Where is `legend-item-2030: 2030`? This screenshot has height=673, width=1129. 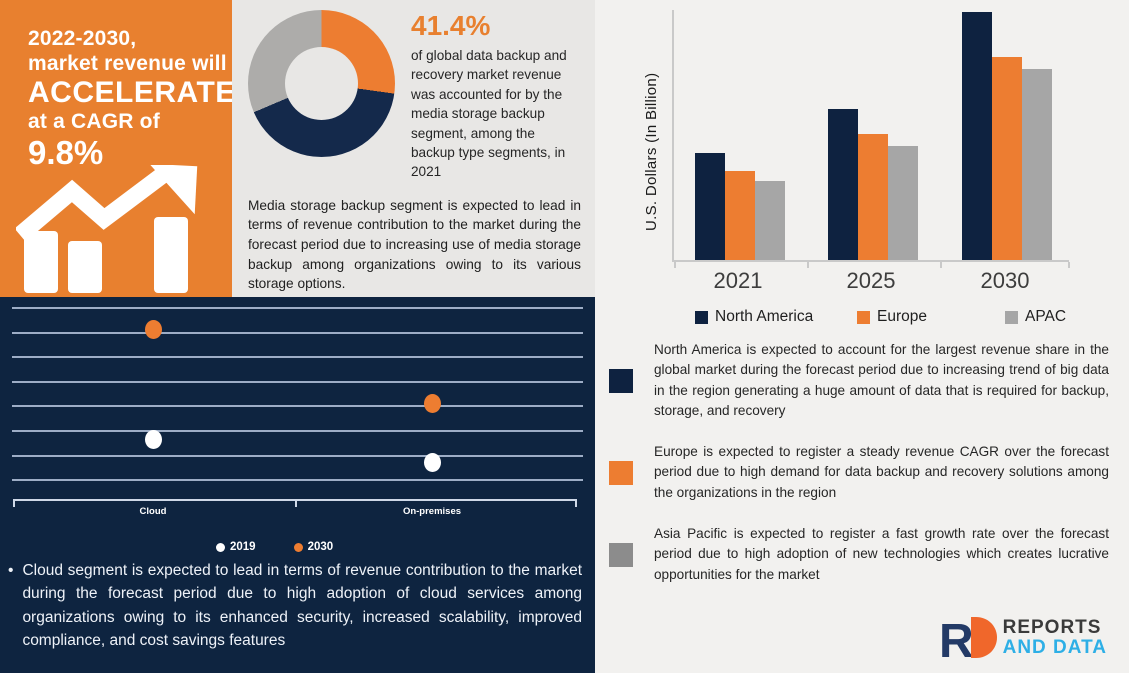 legend-item-2030: 2030 is located at coordinates (313, 547).